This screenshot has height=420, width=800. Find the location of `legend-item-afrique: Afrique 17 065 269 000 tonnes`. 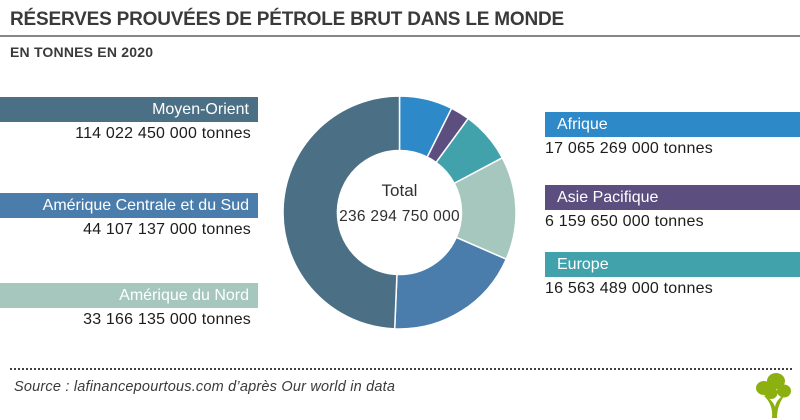

legend-item-afrique: Afrique 17 065 269 000 tonnes is located at coordinates (672, 135).